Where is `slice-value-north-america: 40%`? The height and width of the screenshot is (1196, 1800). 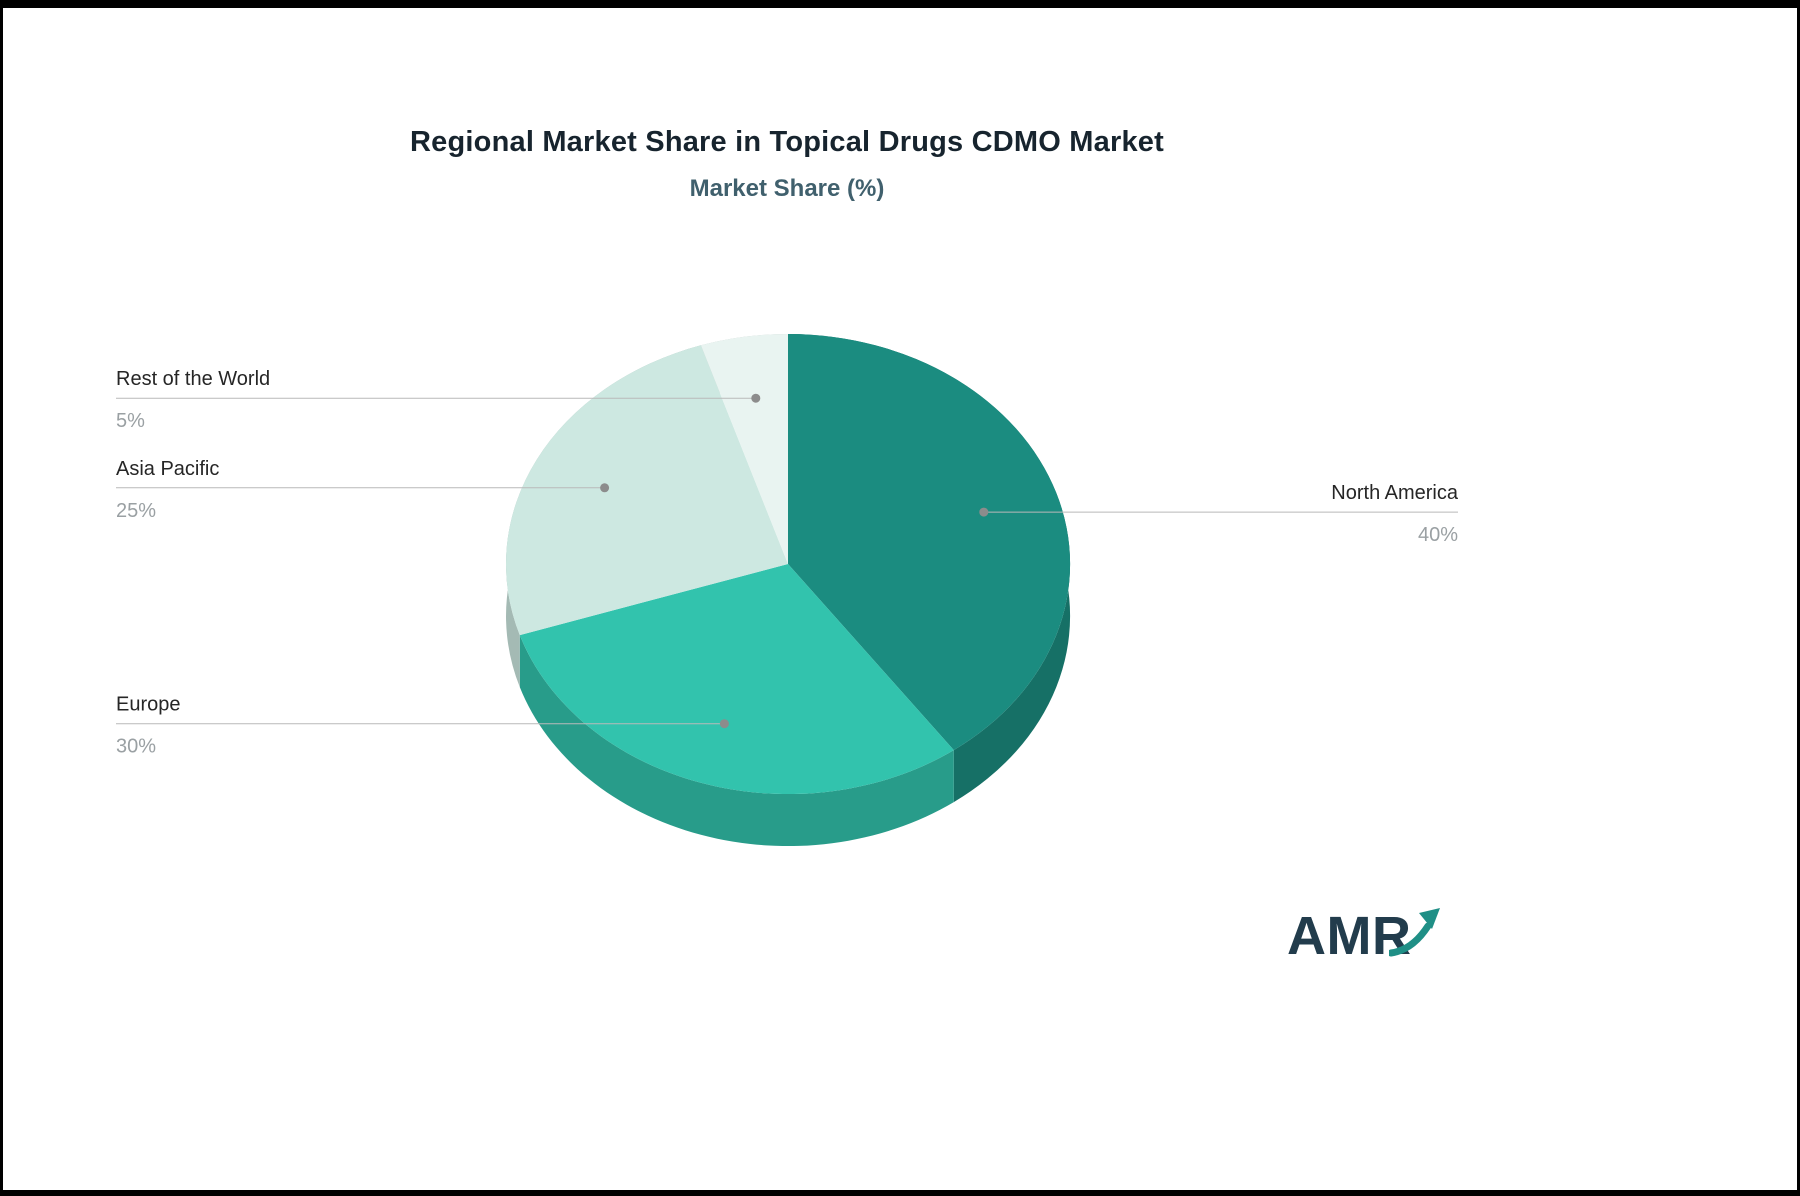
slice-value-north-america: 40% is located at coordinates (1438, 535).